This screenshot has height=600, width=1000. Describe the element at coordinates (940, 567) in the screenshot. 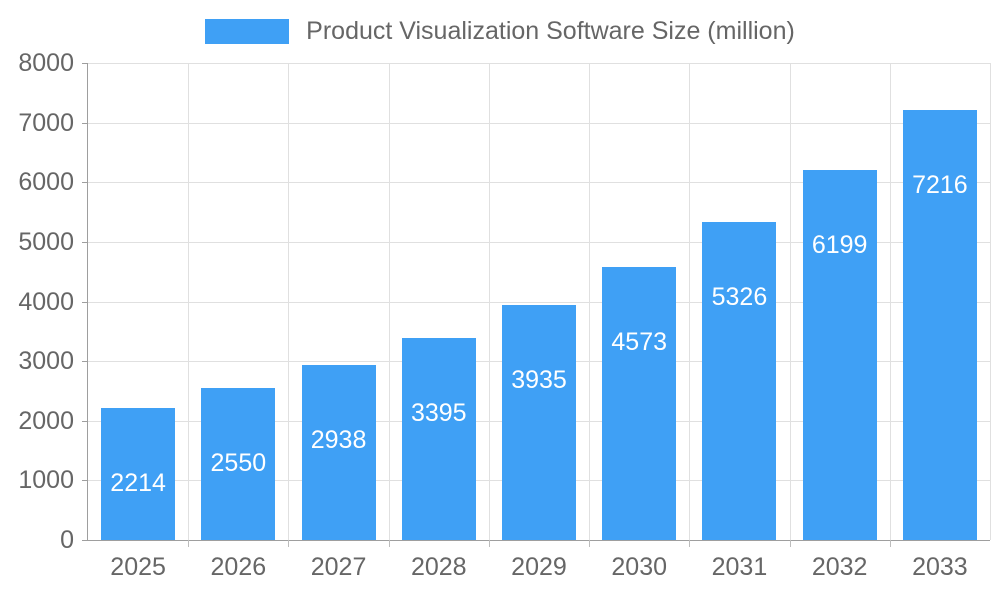

I see `x-tick-label: 2033` at that location.